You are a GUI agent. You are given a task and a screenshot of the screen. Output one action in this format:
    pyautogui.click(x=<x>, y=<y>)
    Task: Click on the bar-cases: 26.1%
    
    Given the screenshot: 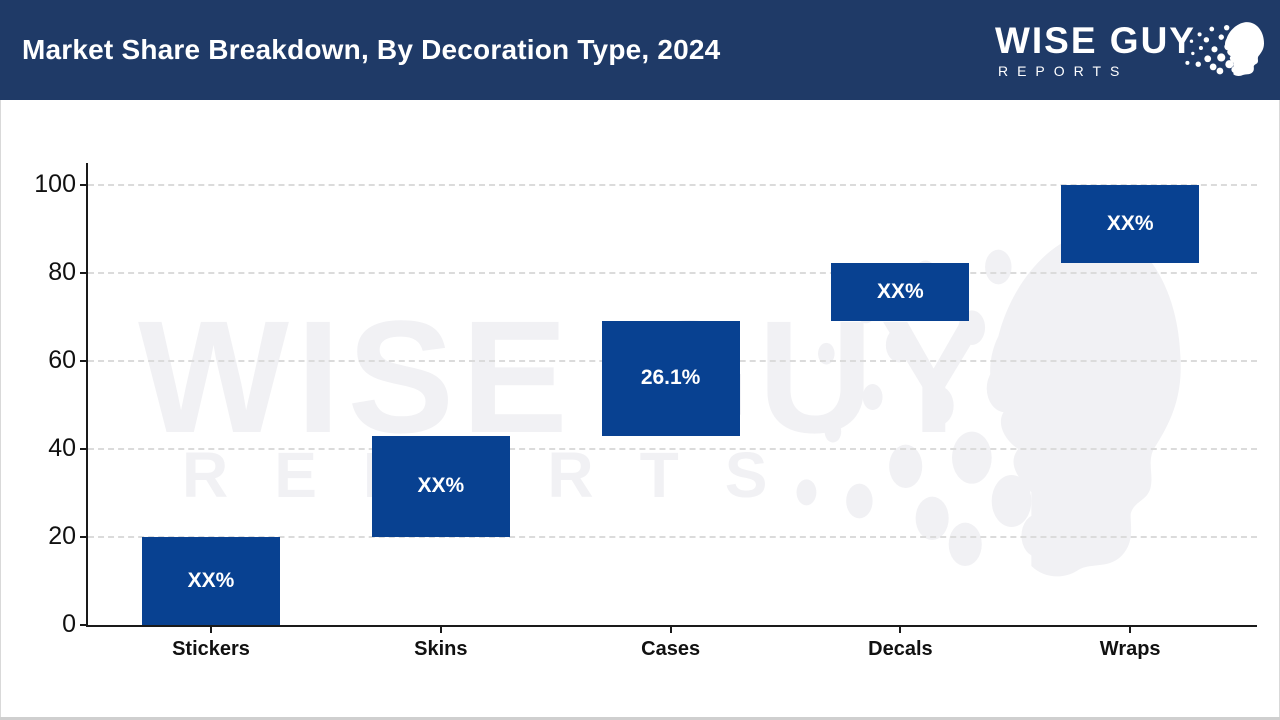 What is the action you would take?
    pyautogui.click(x=670, y=378)
    